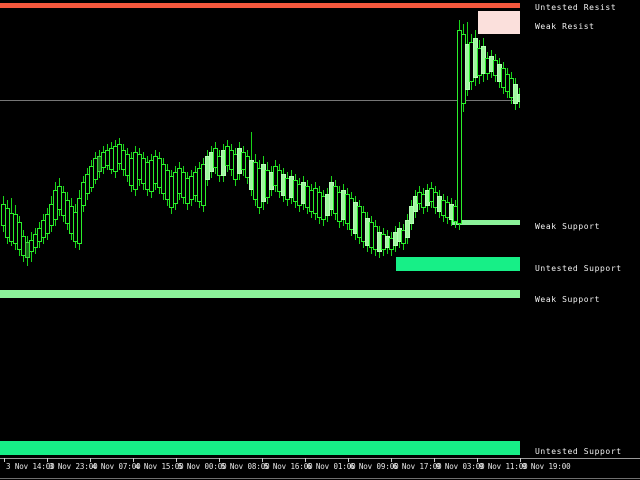 This screenshot has height=480, width=640. What do you see at coordinates (576, 7) in the screenshot?
I see `zone-label: Untested Resist` at bounding box center [576, 7].